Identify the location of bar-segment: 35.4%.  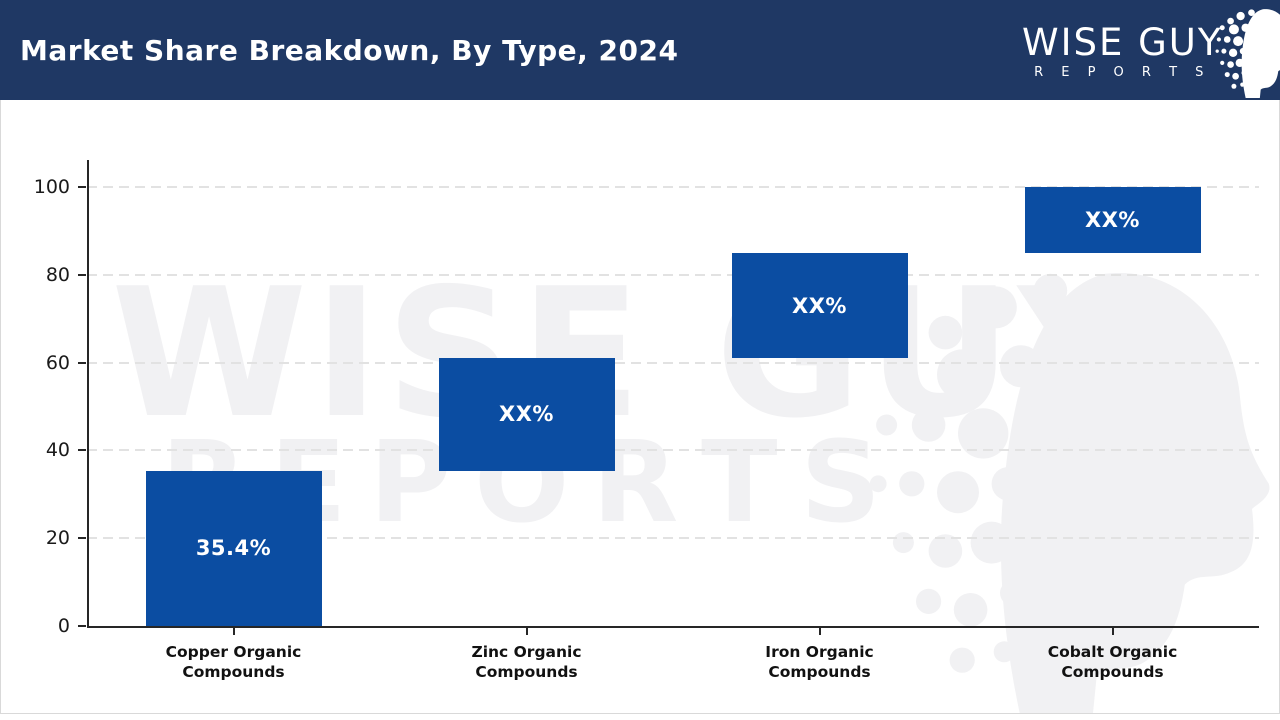
(233, 548).